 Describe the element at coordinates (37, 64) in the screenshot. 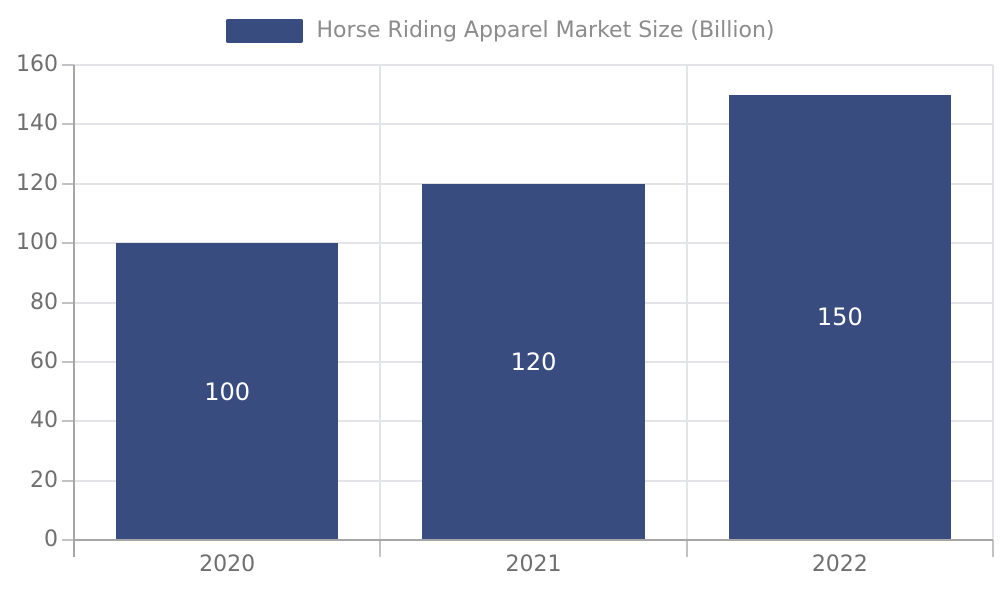

I see `y-tick-label: 160` at that location.